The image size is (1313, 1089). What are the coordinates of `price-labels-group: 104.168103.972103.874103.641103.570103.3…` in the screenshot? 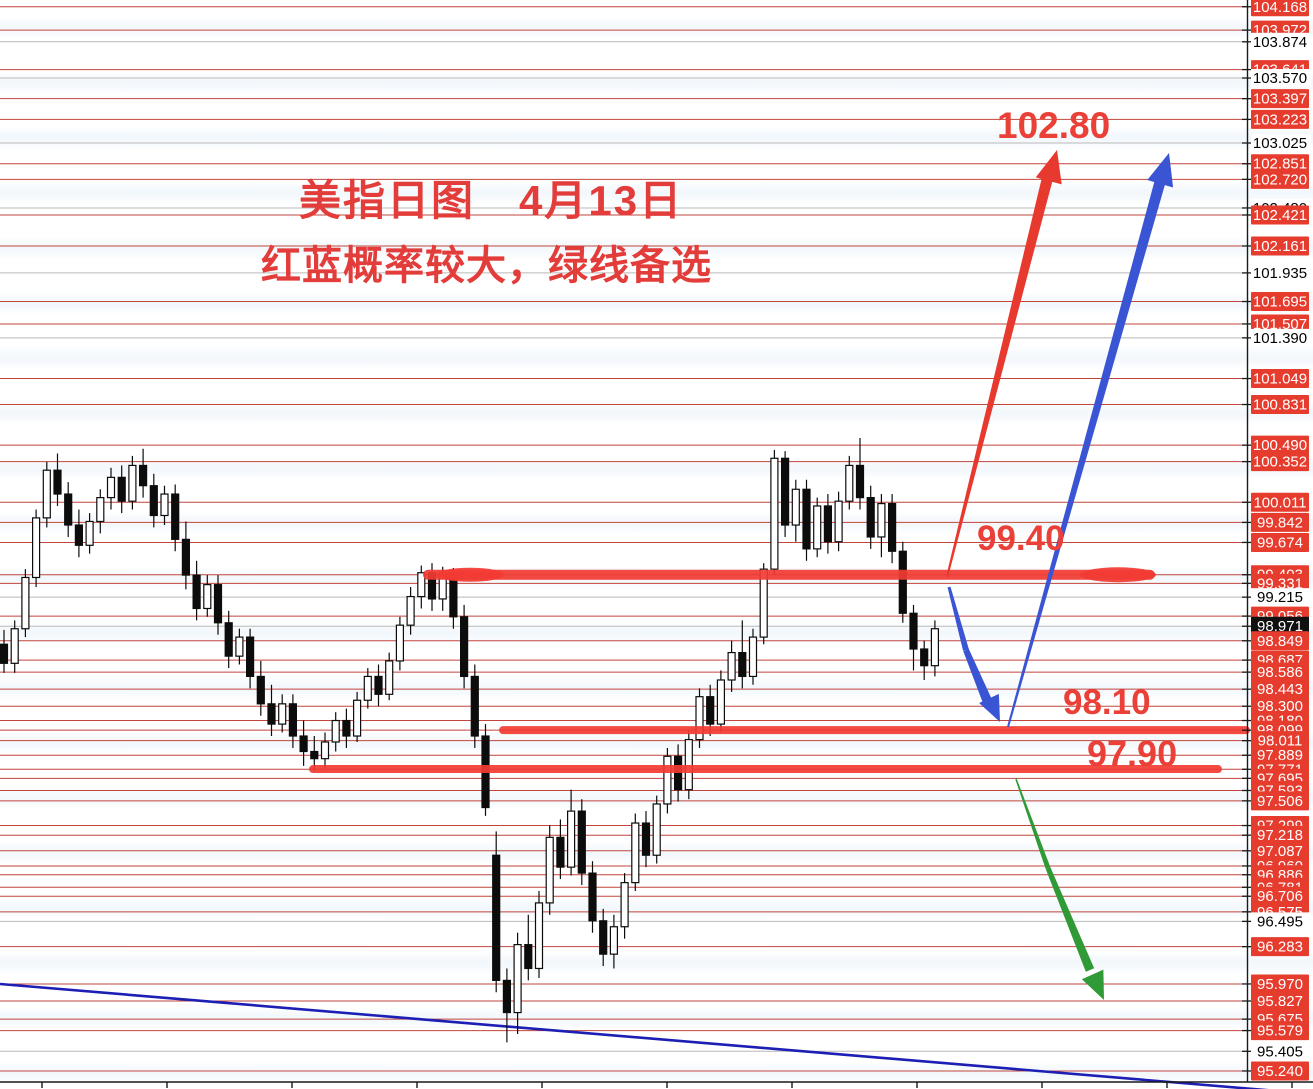 It's located at (1276, 540).